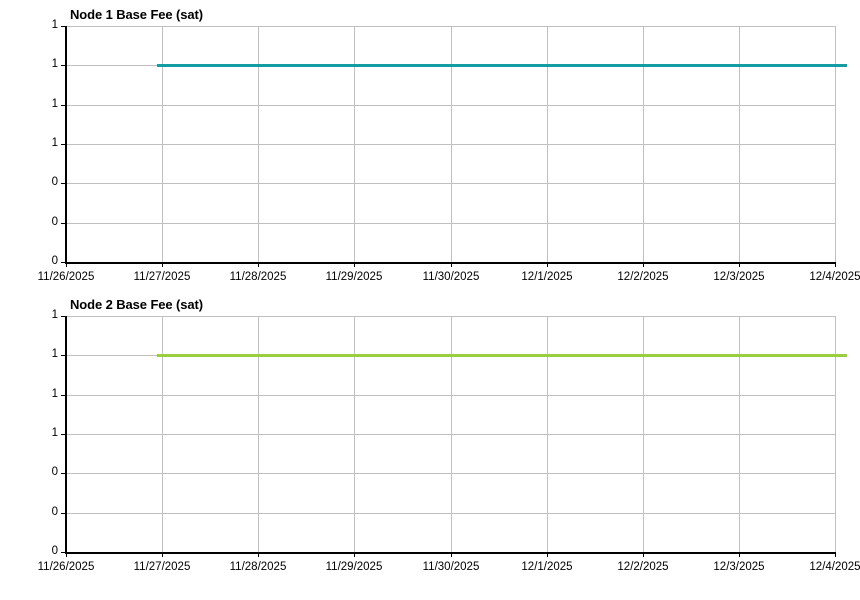 This screenshot has width=860, height=600. What do you see at coordinates (137, 14) in the screenshot?
I see `chart-title: Node 1 Base Fee (sat)` at bounding box center [137, 14].